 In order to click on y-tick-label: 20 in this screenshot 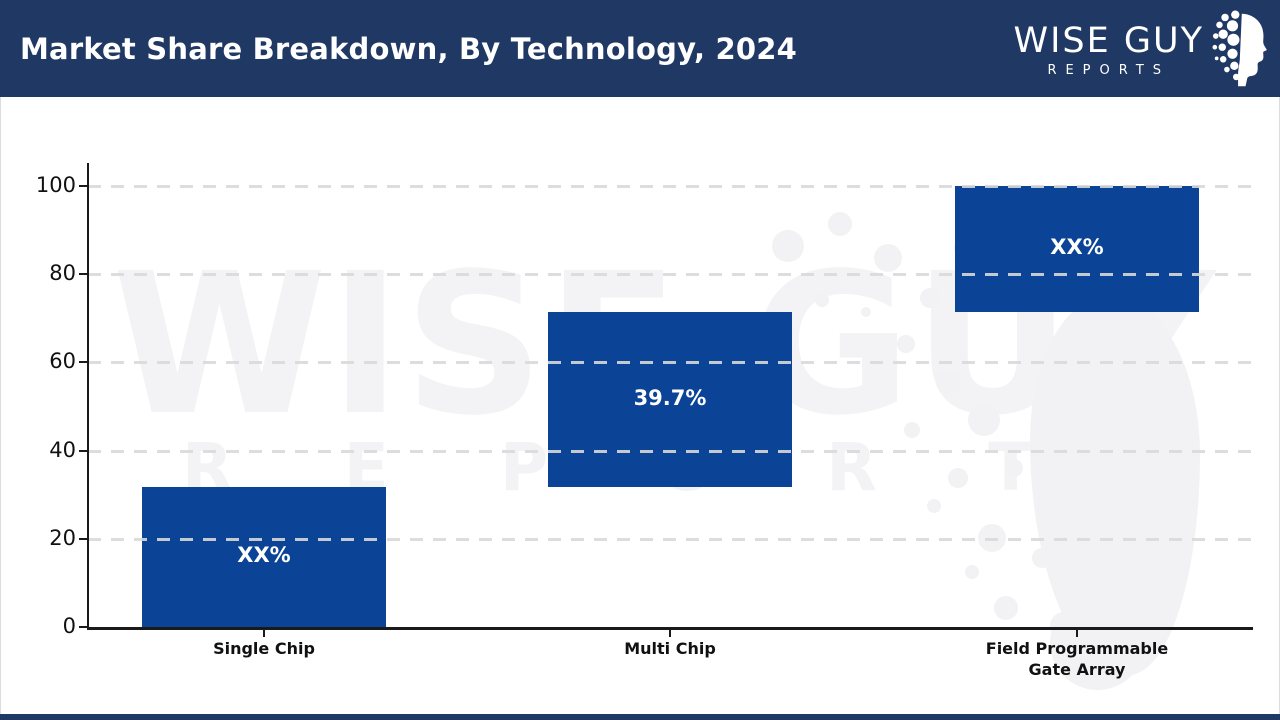, I will do `click(62, 537)`.